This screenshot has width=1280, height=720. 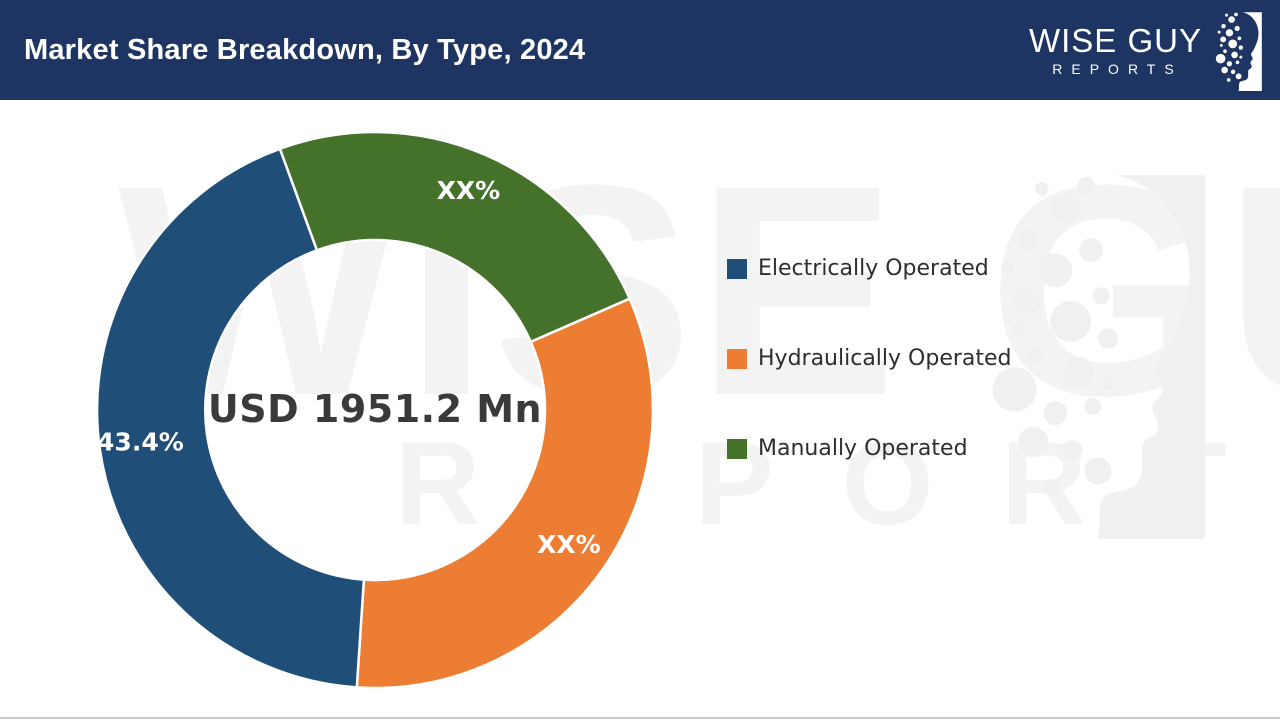 I want to click on legend-label: Hydraulically Operated, so click(x=885, y=358).